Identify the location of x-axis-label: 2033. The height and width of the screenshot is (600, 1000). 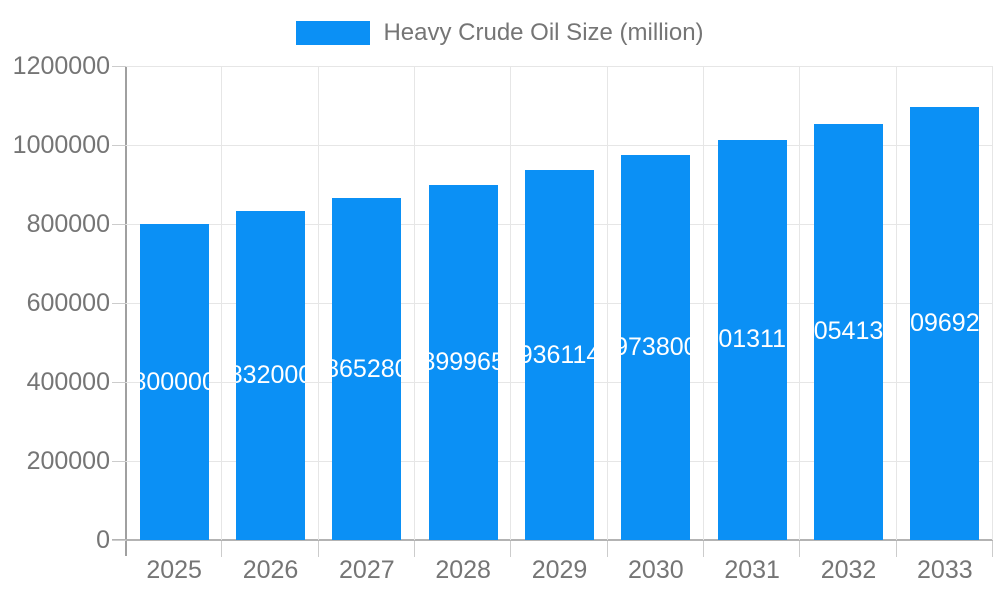
(945, 570).